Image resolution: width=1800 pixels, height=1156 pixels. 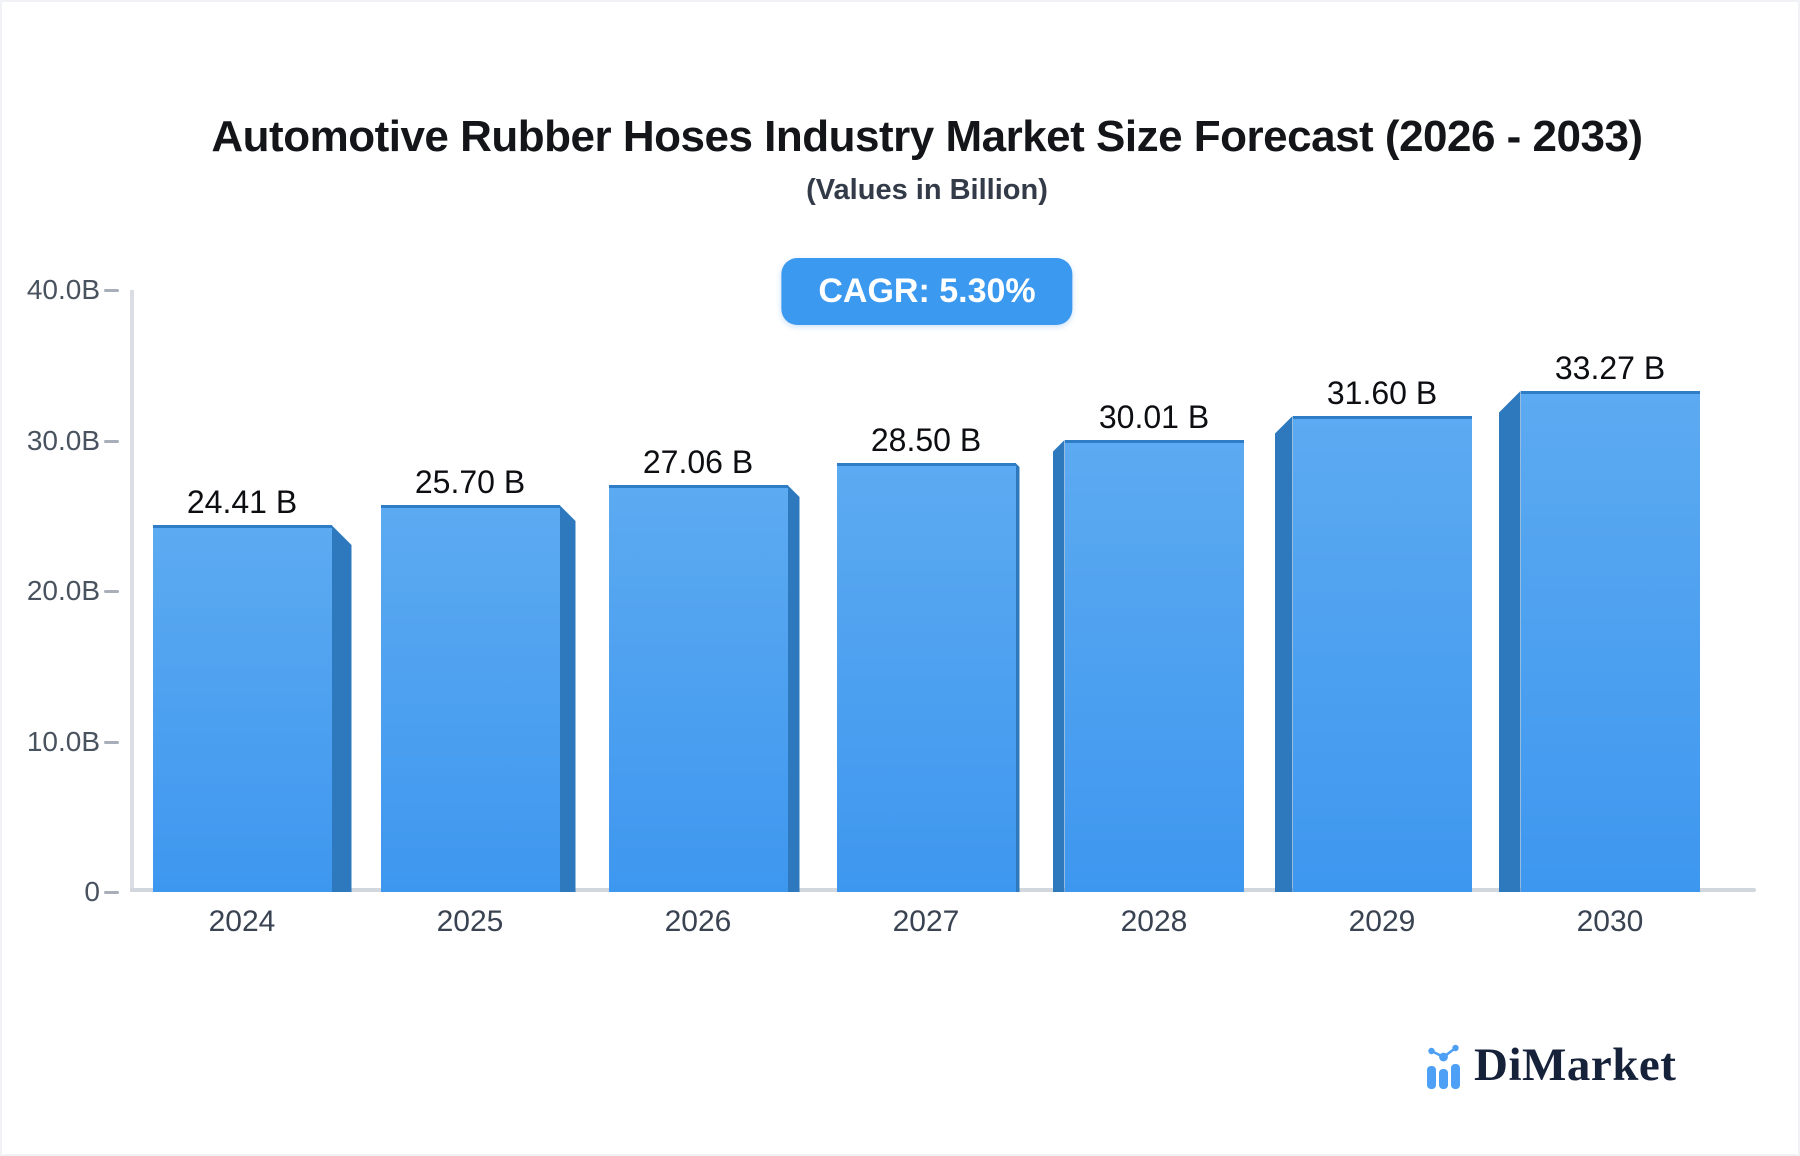 What do you see at coordinates (470, 921) in the screenshot?
I see `x-axis-label: 2025` at bounding box center [470, 921].